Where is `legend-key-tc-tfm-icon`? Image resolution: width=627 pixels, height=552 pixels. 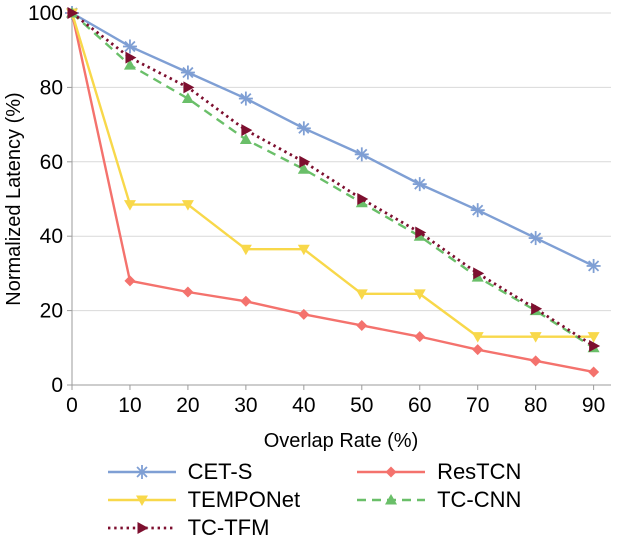 legend-key-tc-tfm-icon is located at coordinates (141, 528).